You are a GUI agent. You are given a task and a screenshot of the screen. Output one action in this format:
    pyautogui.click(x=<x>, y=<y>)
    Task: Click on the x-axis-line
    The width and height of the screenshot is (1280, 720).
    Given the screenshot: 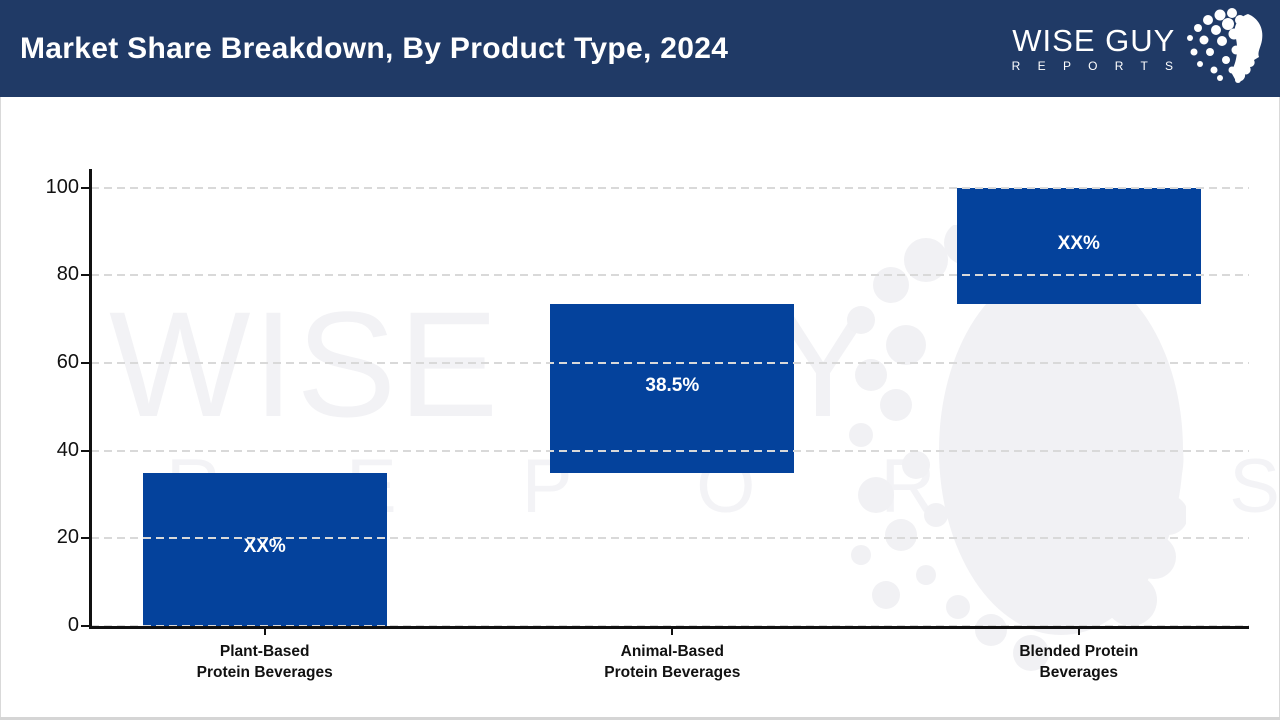 What is the action you would take?
    pyautogui.click(x=669, y=627)
    